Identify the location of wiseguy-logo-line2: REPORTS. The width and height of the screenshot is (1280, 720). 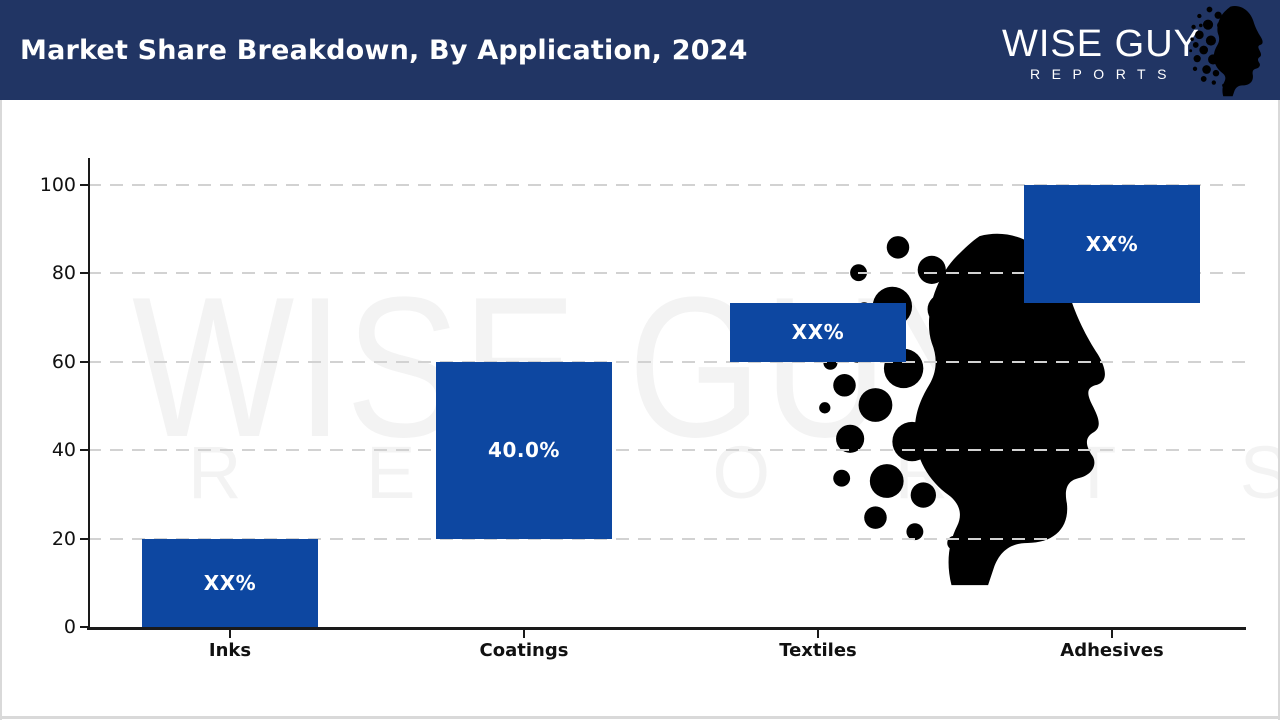
(1104, 74).